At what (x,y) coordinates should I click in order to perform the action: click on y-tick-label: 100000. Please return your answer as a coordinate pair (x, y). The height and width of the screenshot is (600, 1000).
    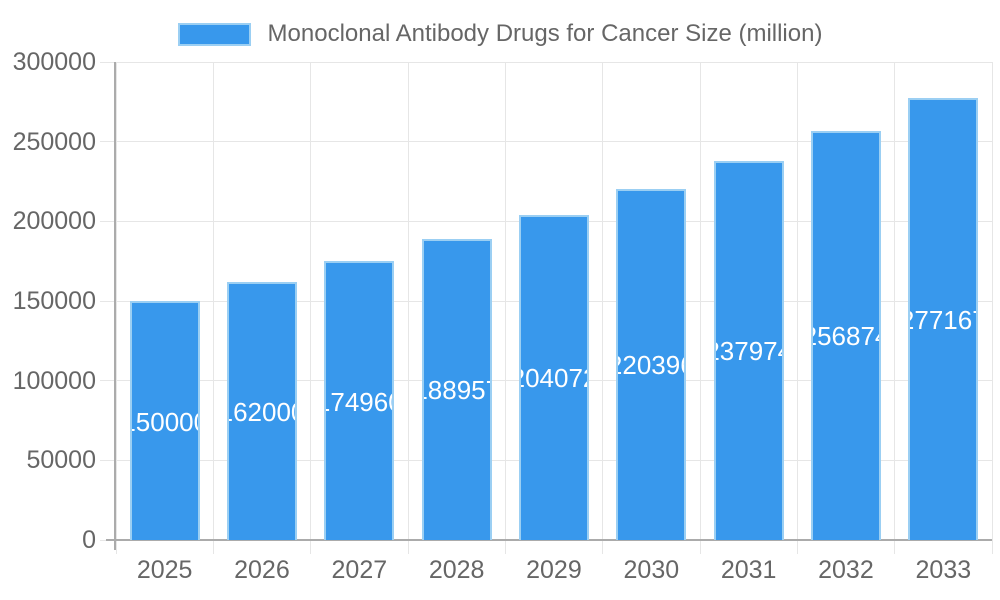
    Looking at the image, I should click on (54, 380).